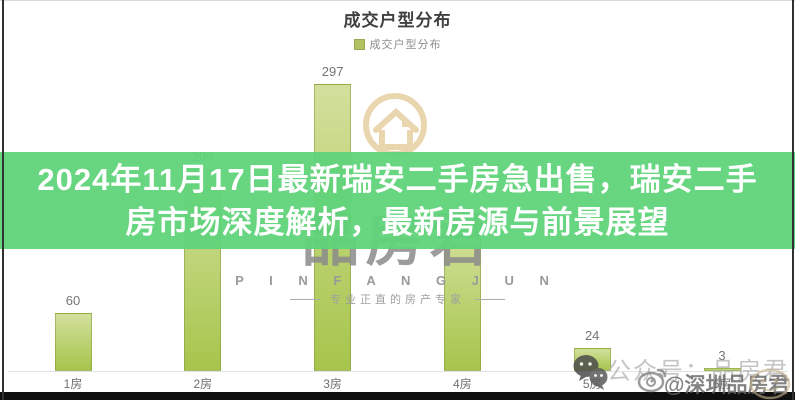 The image size is (795, 400). I want to click on legend-swatch-icon, so click(359, 44).